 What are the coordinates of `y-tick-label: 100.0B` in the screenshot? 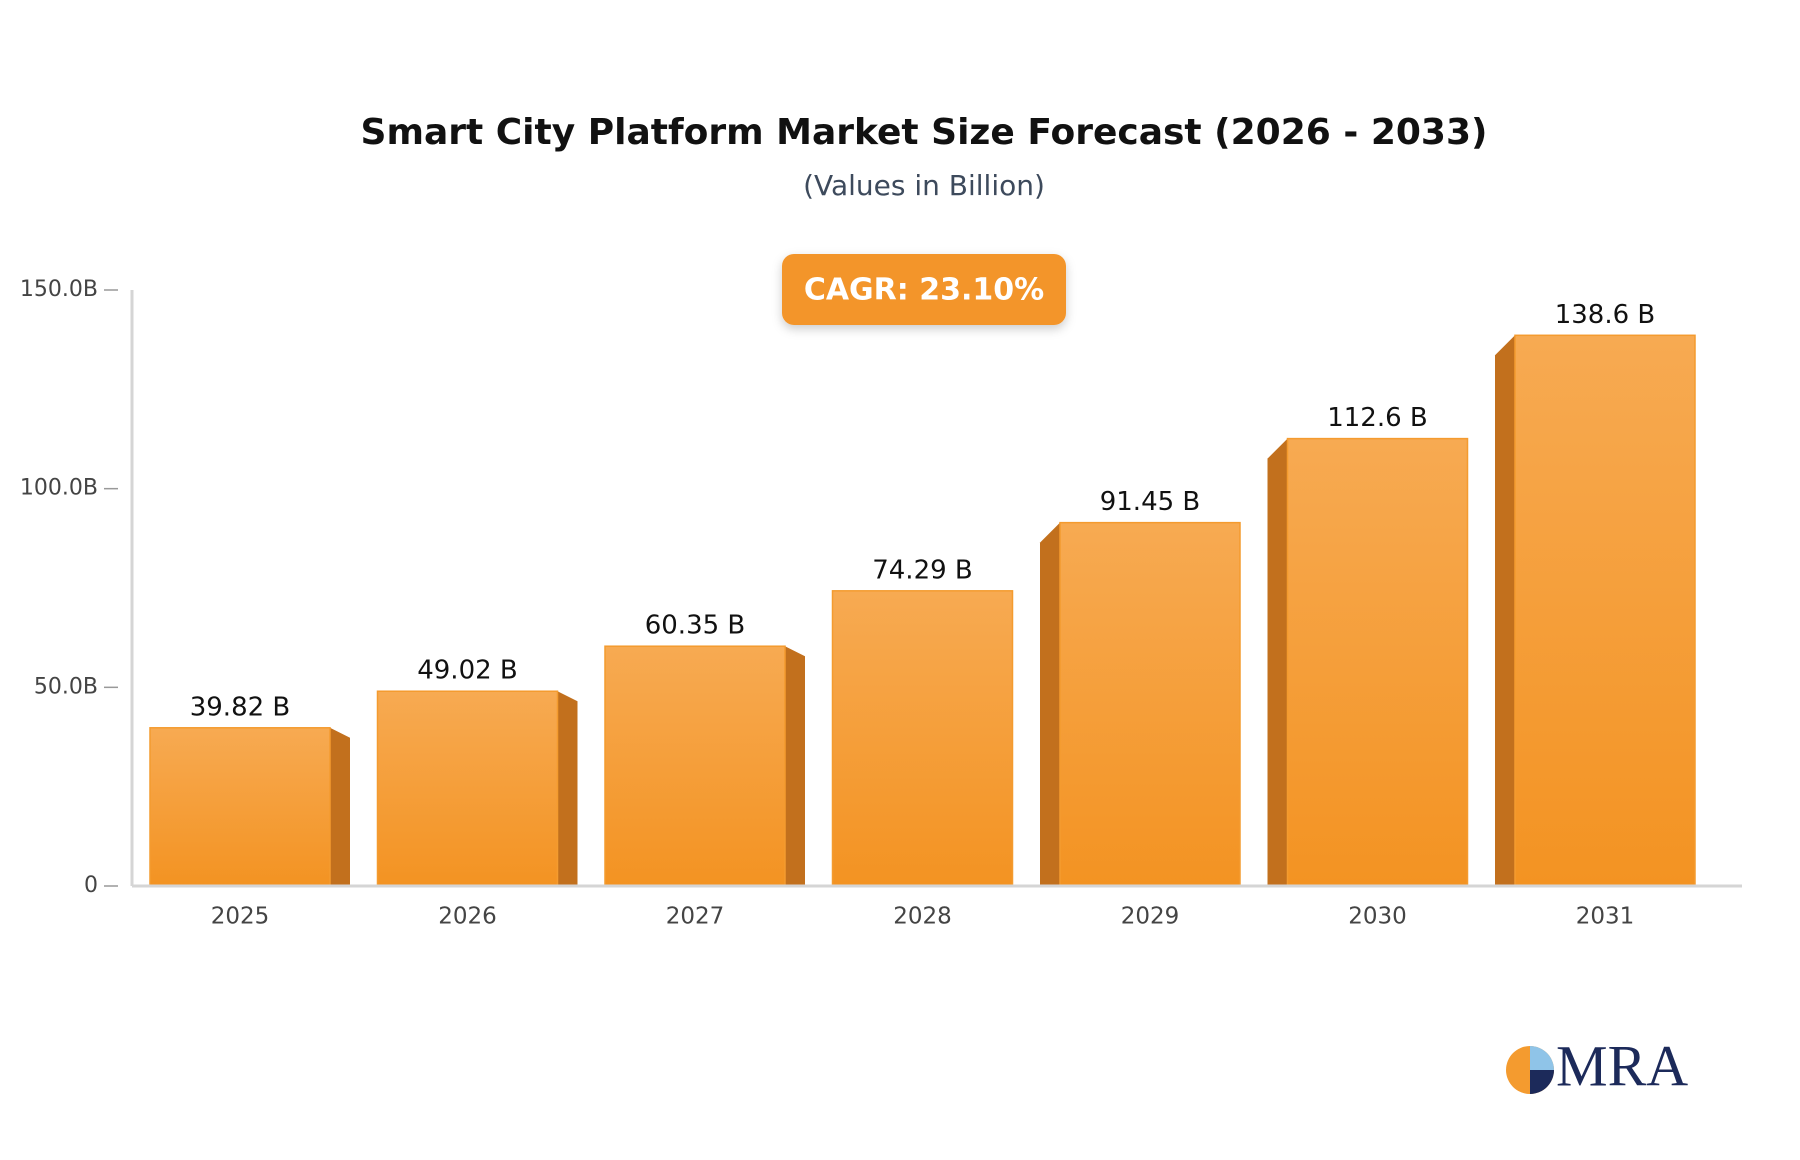 It's located at (59, 488).